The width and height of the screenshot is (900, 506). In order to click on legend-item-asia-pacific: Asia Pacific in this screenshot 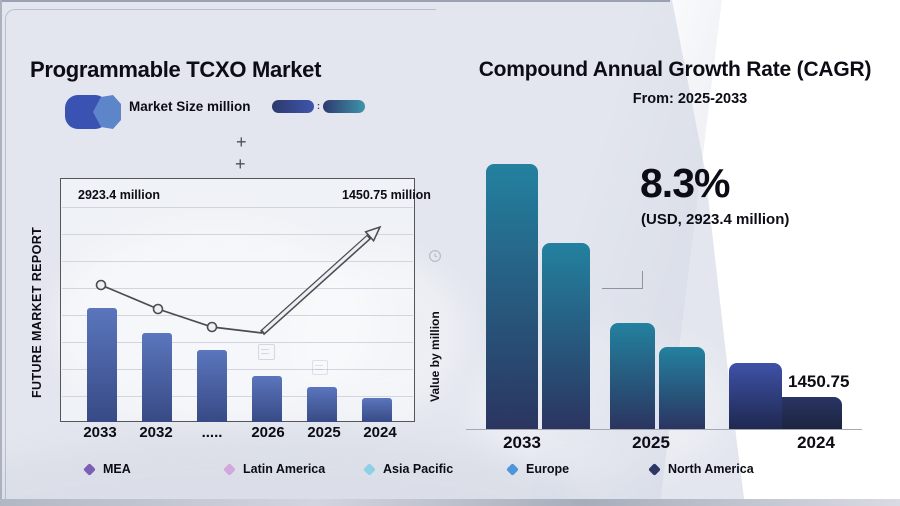, I will do `click(408, 469)`.